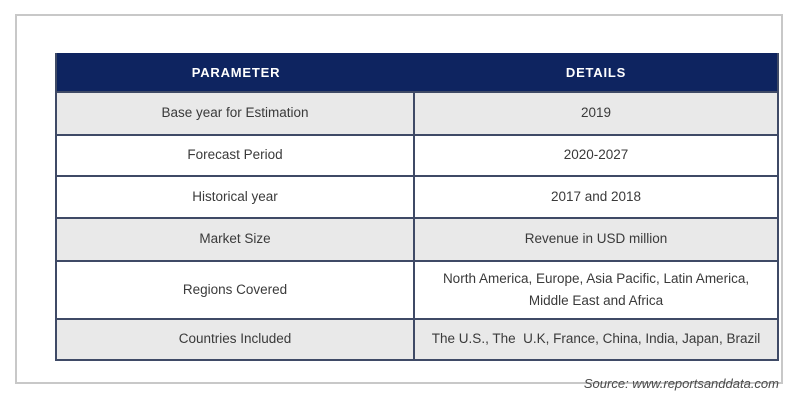 This screenshot has height=400, width=800. Describe the element at coordinates (417, 238) in the screenshot. I see `table-row: Market Size Revenue in USD million` at that location.